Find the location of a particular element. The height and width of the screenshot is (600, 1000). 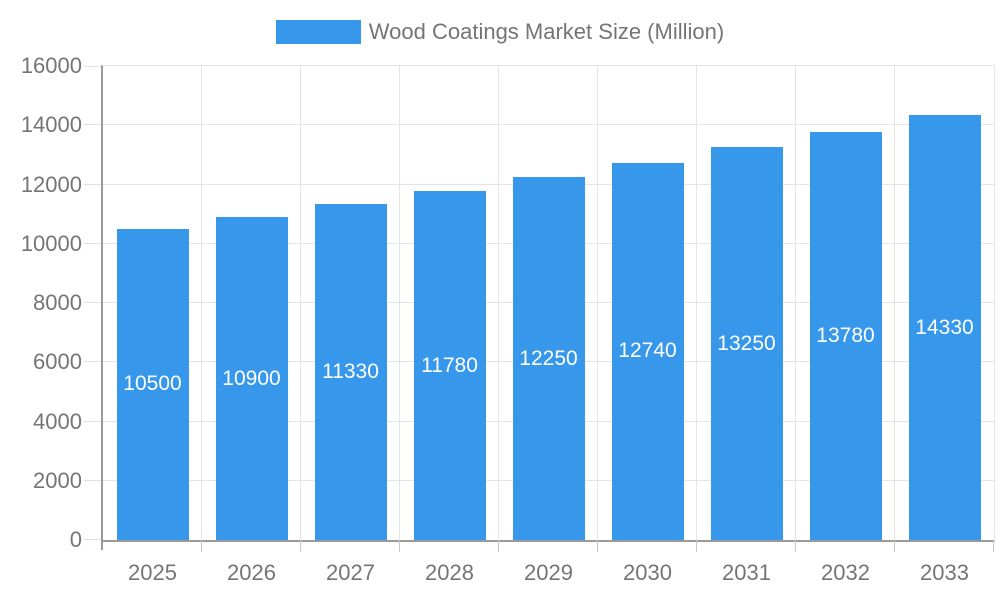

bar: 10900 is located at coordinates (251, 378).